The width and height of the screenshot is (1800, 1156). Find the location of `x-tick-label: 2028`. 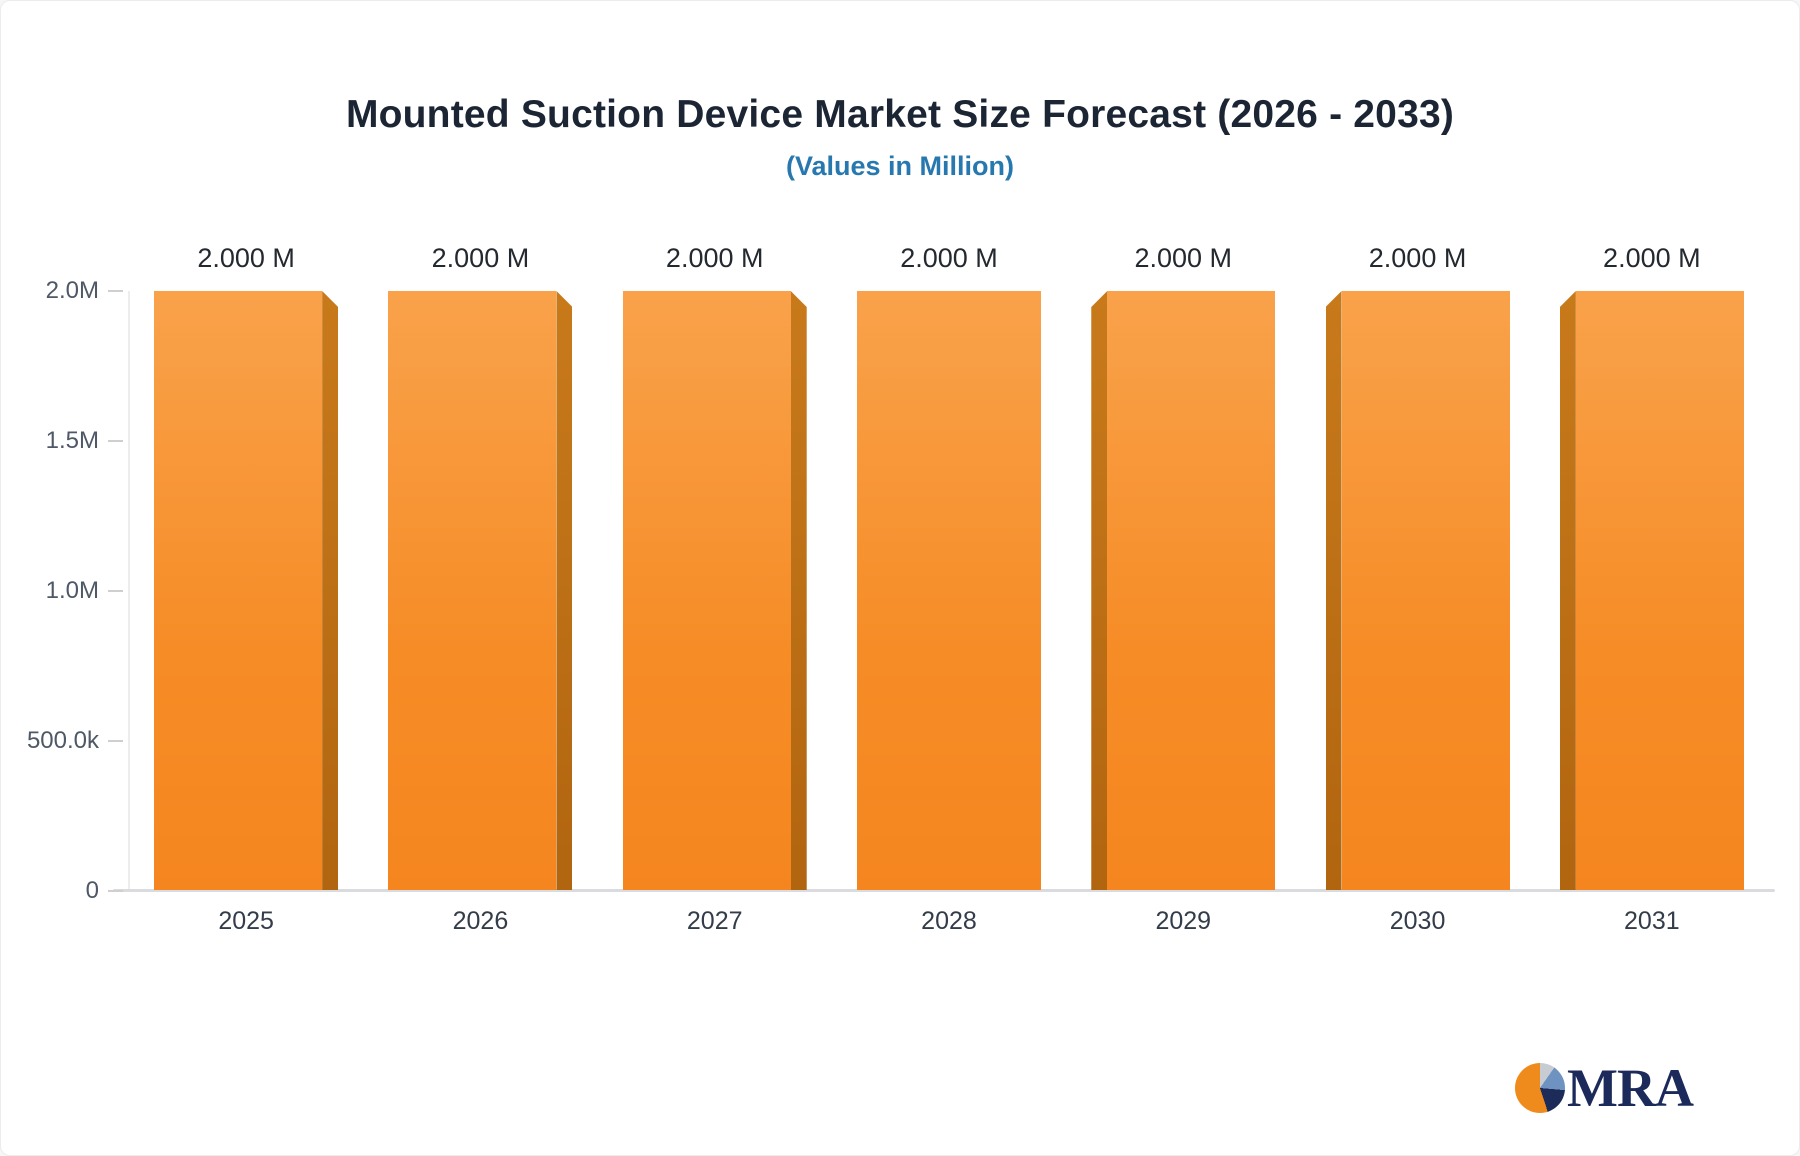

x-tick-label: 2028 is located at coordinates (949, 921).